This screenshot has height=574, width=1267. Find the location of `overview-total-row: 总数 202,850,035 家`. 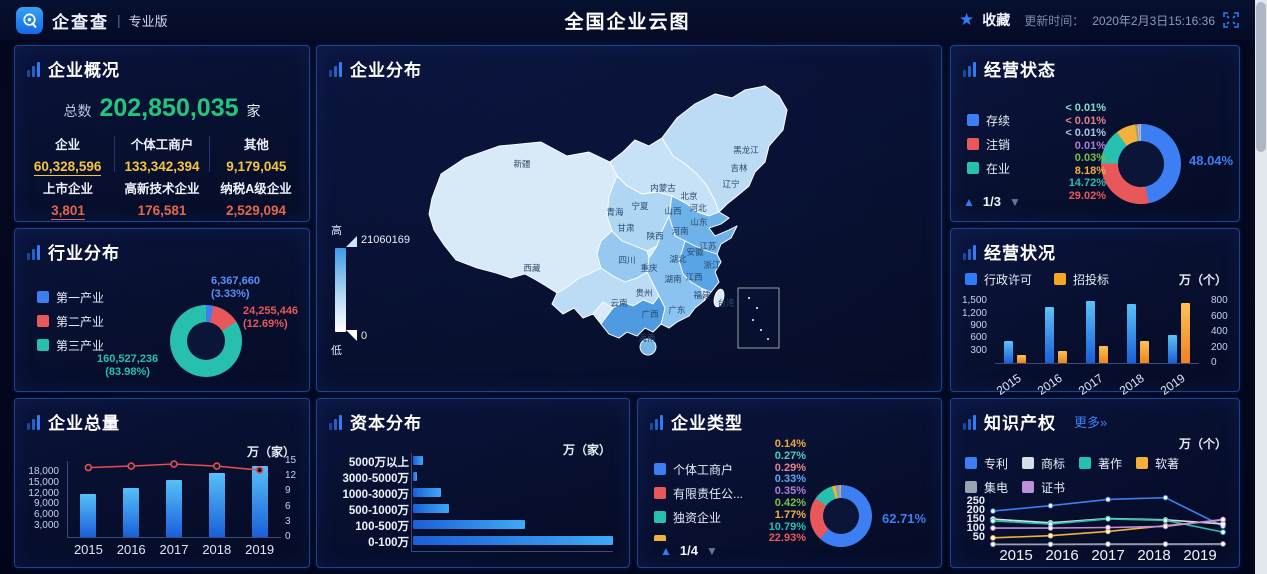

overview-total-row: 总数 202,850,035 家 is located at coordinates (162, 108).